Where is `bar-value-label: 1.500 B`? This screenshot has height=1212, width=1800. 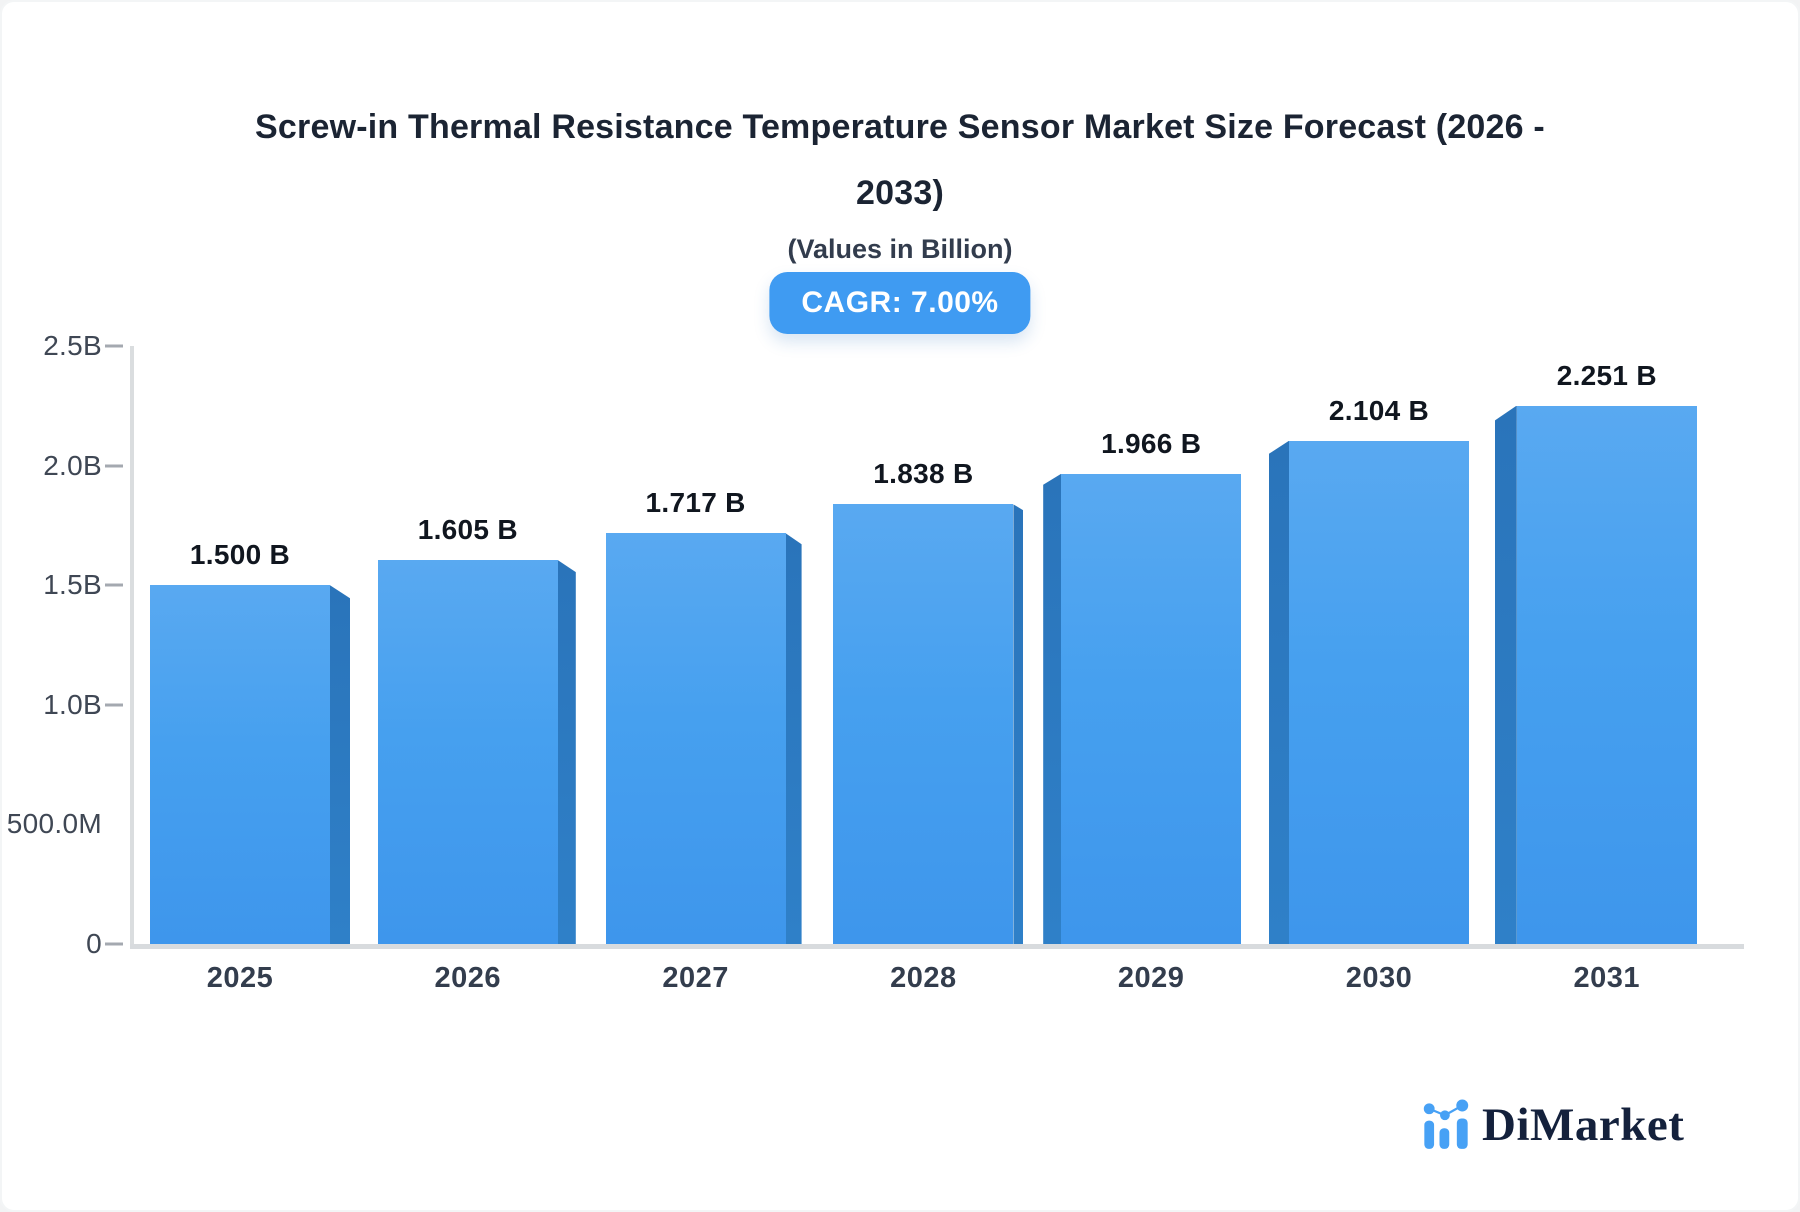
bar-value-label: 1.500 B is located at coordinates (240, 555).